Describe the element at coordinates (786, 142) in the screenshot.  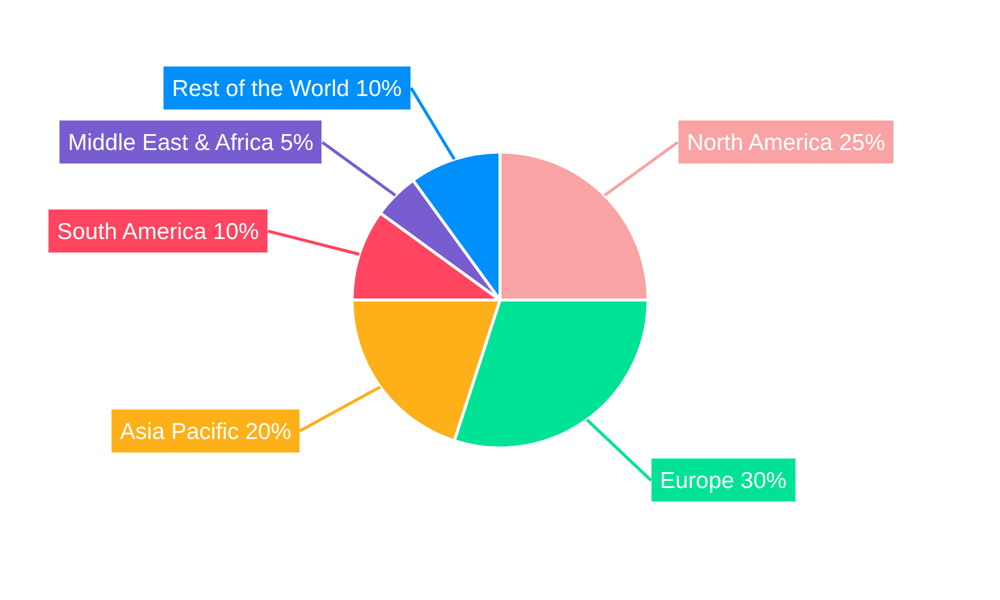
I see `slice-label: North America 25%` at that location.